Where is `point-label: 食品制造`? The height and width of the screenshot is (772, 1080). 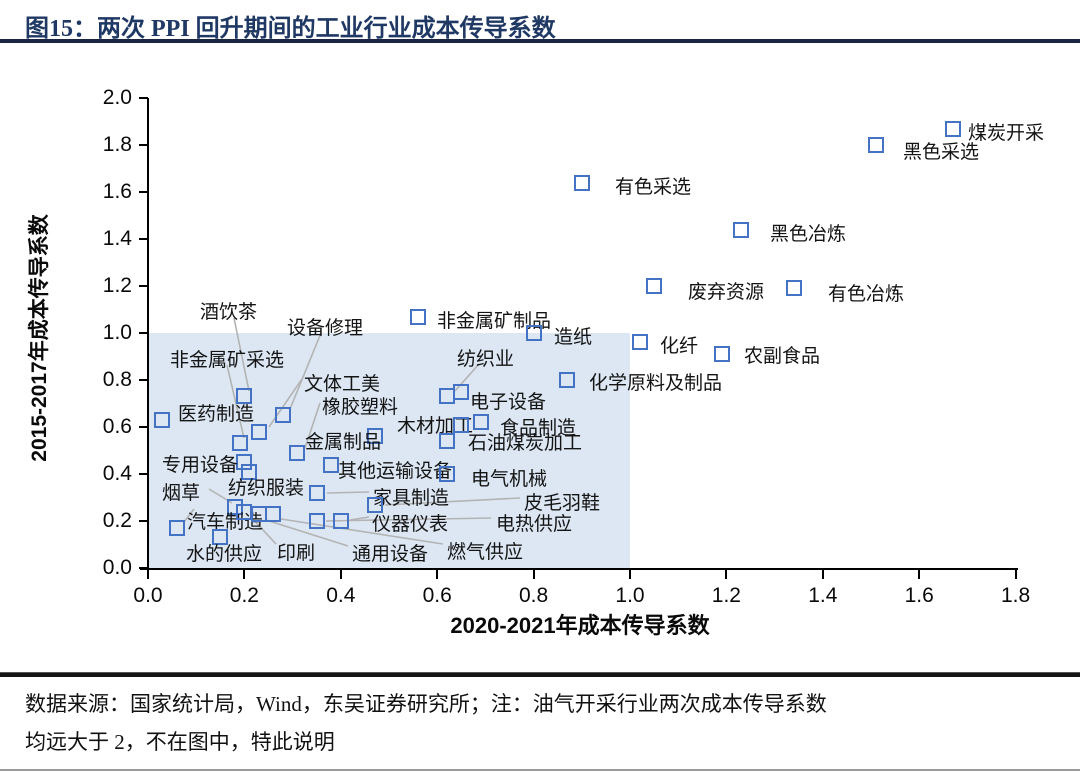
point-label: 食品制造 is located at coordinates (538, 428).